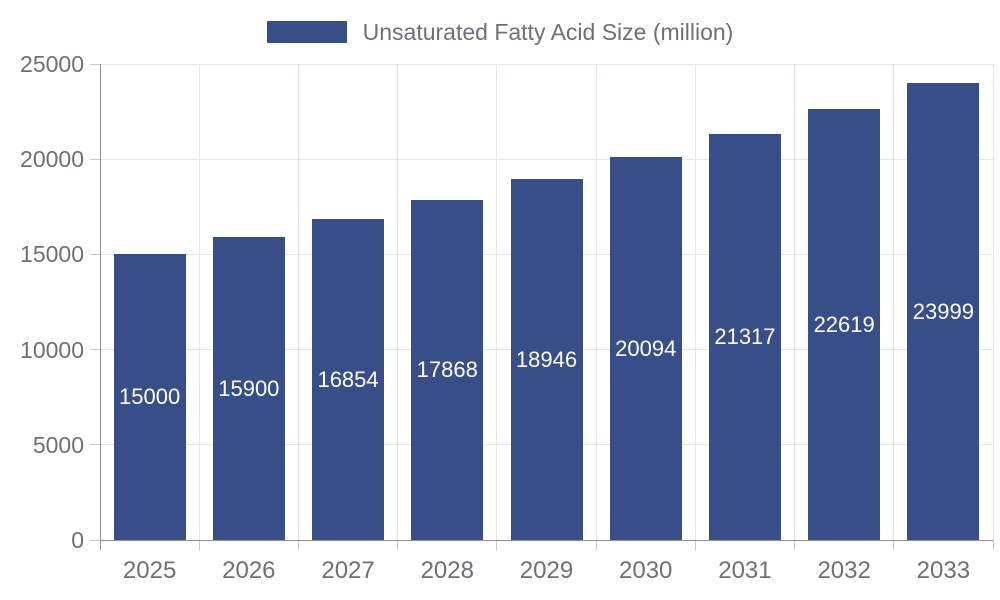  What do you see at coordinates (745, 570) in the screenshot?
I see `x-axis-tick-label: 2031` at bounding box center [745, 570].